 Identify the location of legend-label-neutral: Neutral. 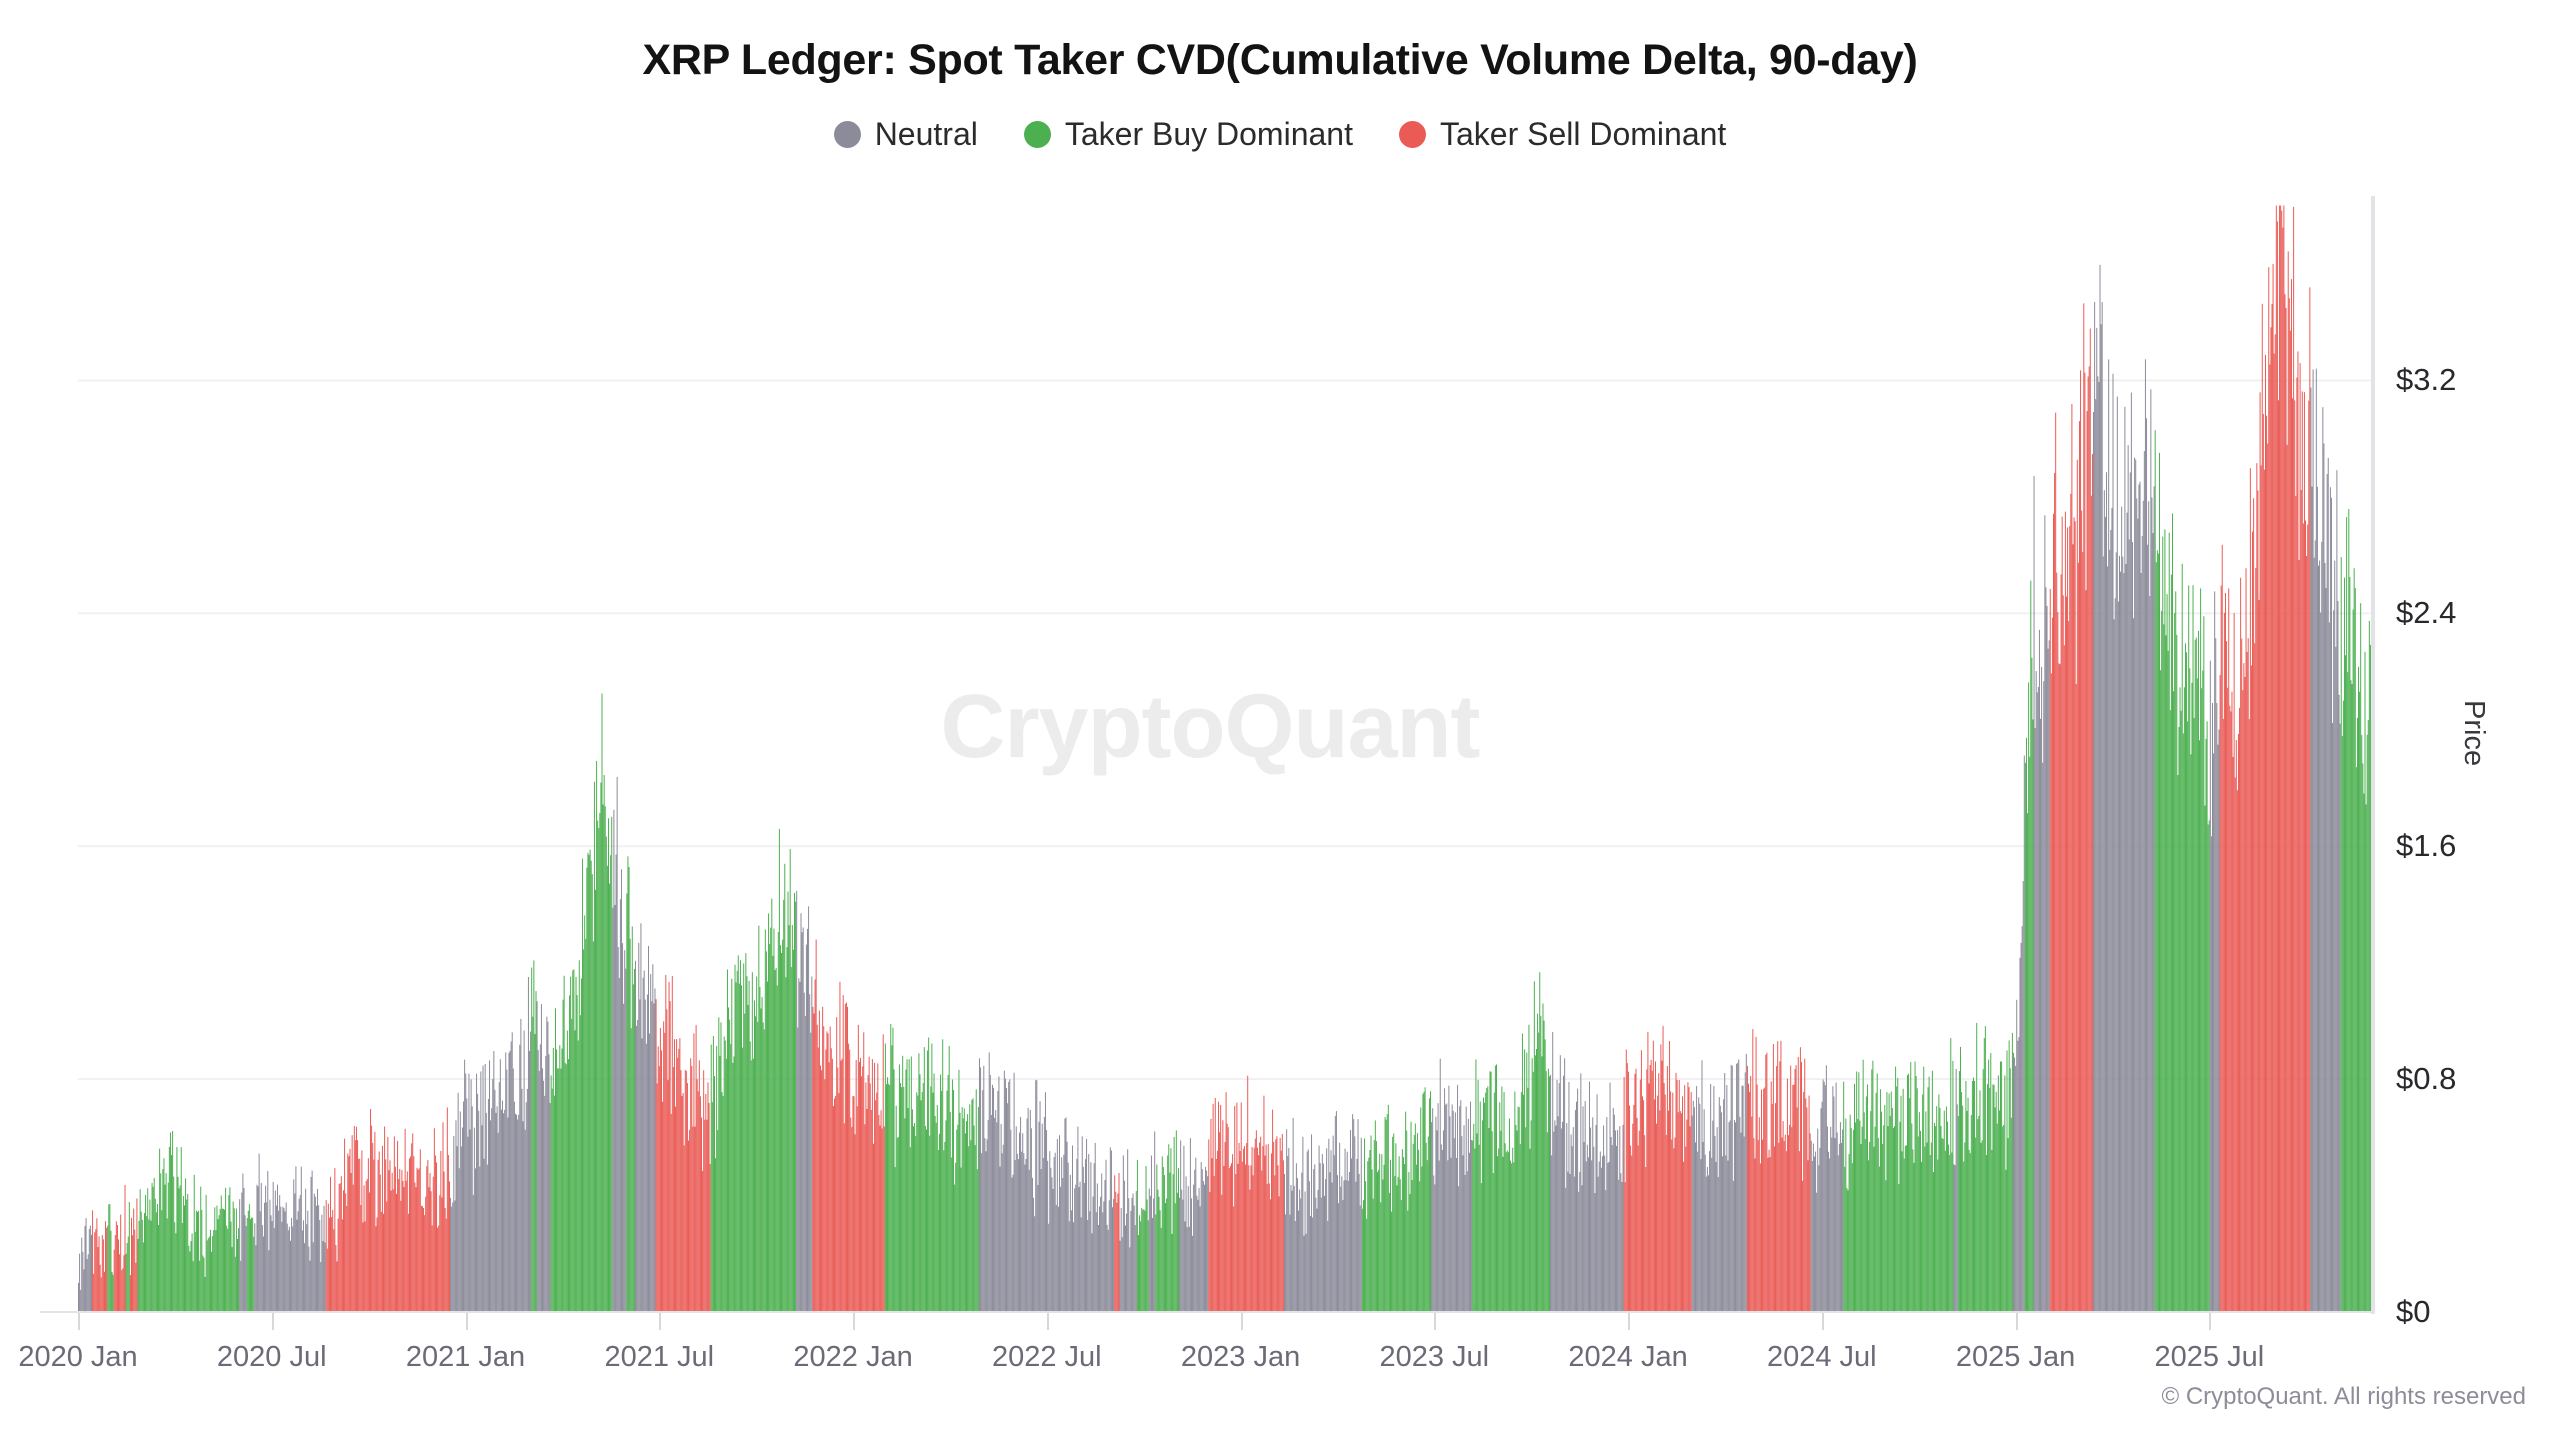
(926, 134).